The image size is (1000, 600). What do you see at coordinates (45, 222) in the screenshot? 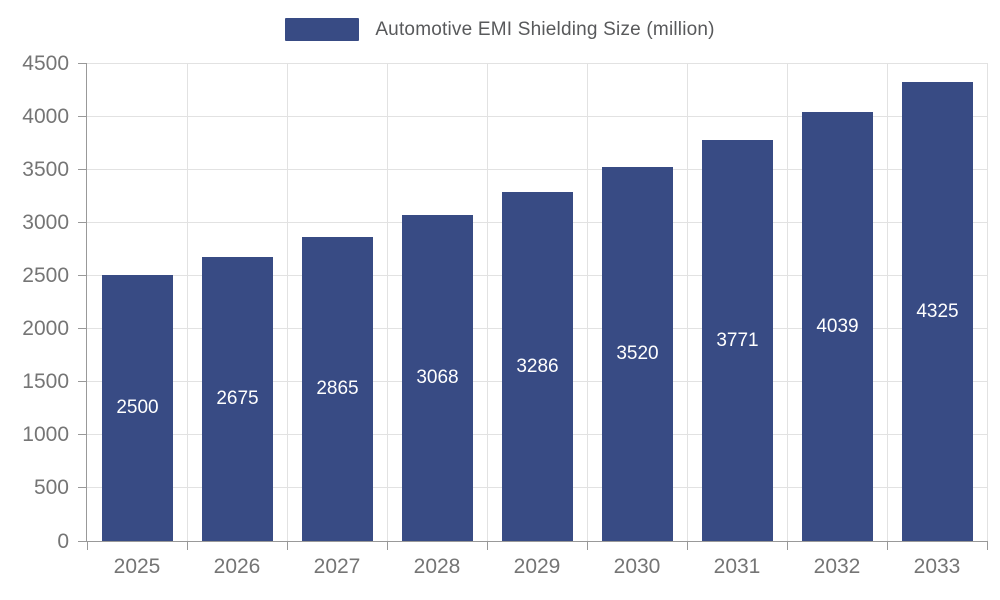
I see `y-axis-label: 3000` at bounding box center [45, 222].